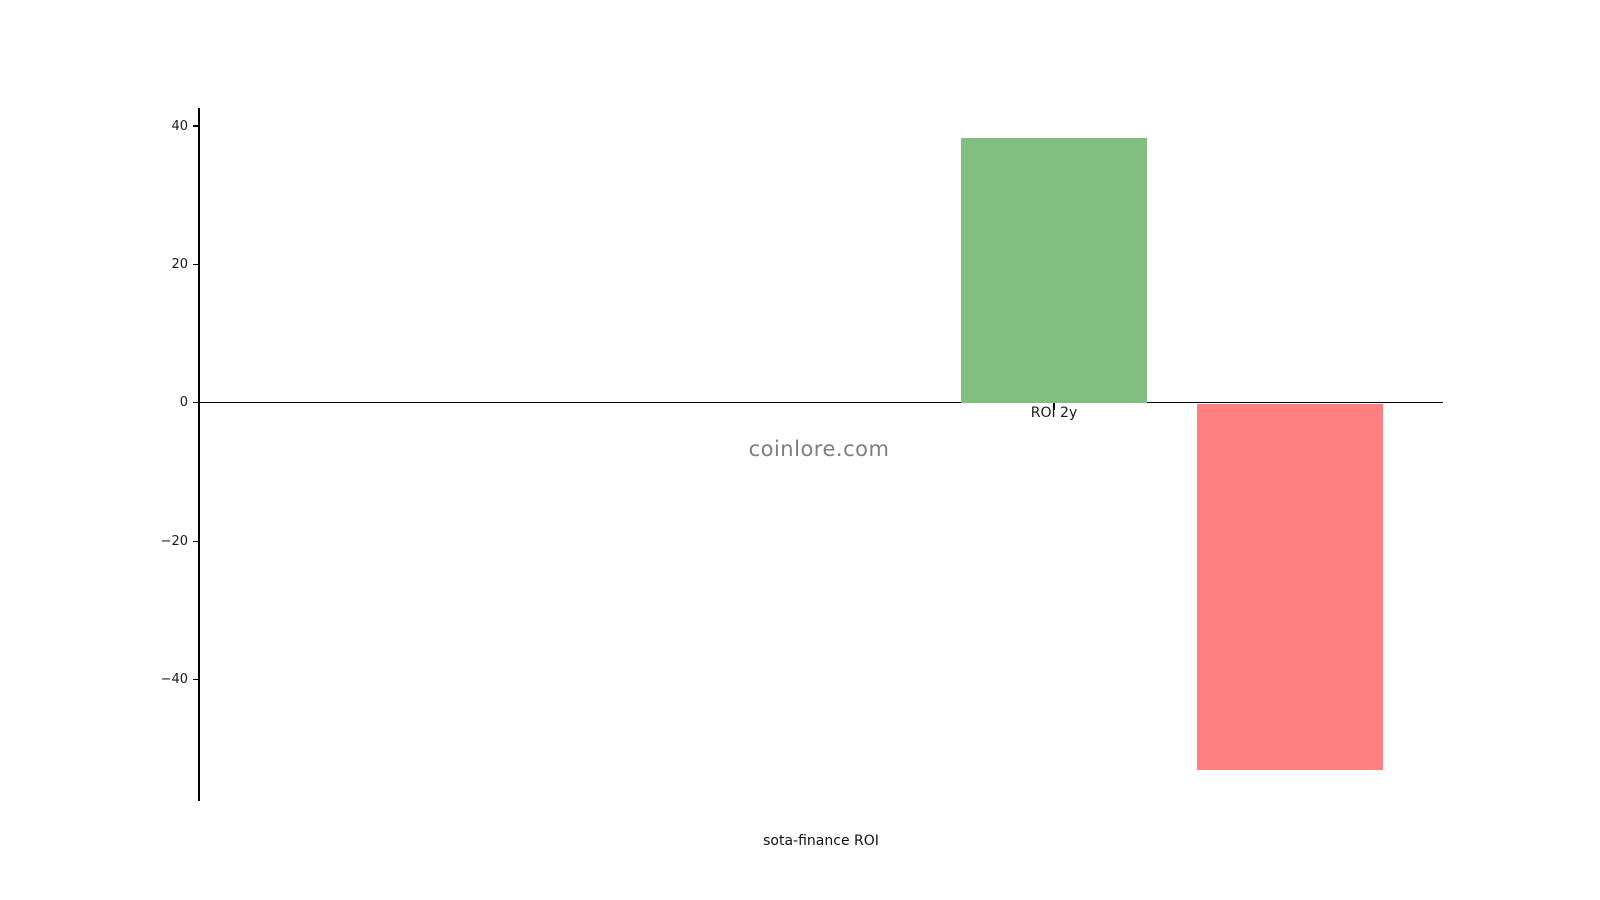 This screenshot has height=900, width=1600. I want to click on y-tick-label: −20, so click(174, 541).